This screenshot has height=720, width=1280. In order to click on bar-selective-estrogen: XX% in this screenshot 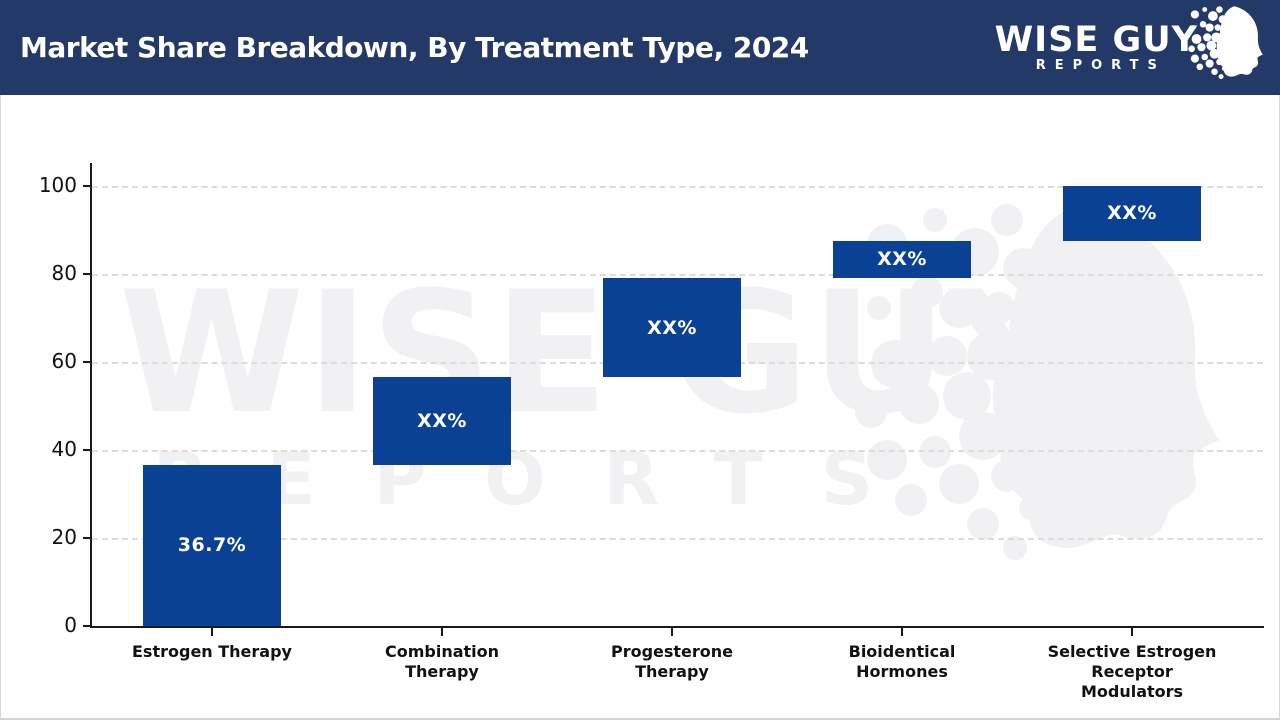, I will do `click(1132, 213)`.